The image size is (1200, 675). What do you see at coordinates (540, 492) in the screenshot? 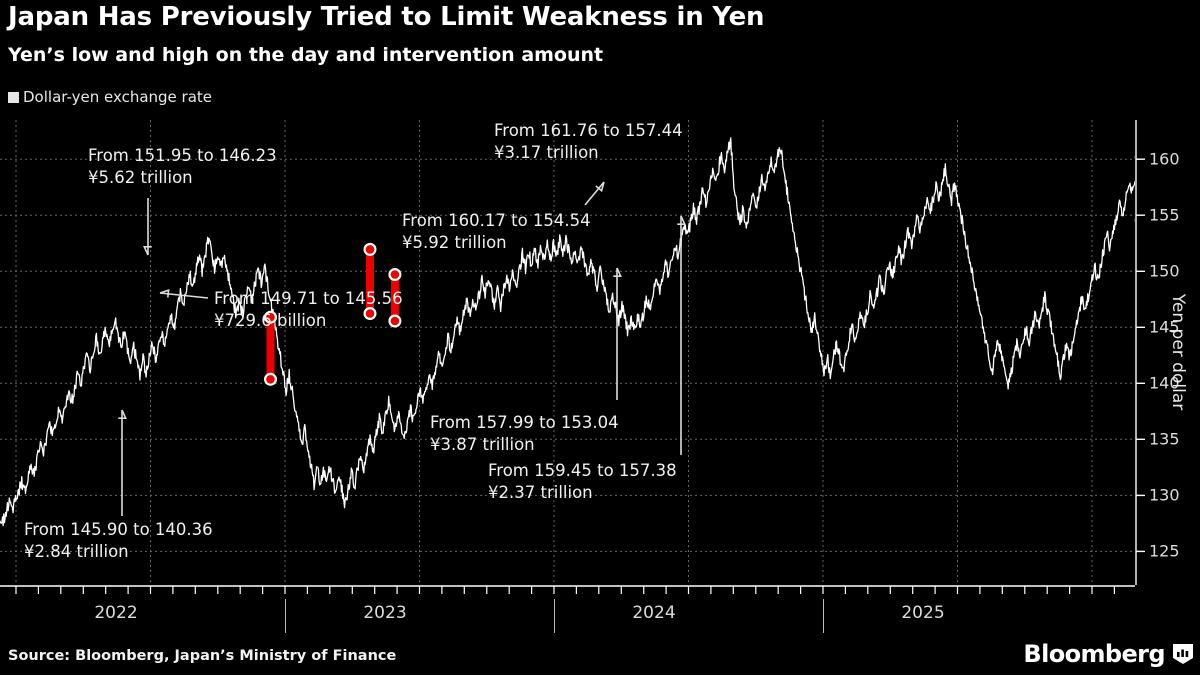
I see `annotation-line2: ¥2.37 trillion` at bounding box center [540, 492].